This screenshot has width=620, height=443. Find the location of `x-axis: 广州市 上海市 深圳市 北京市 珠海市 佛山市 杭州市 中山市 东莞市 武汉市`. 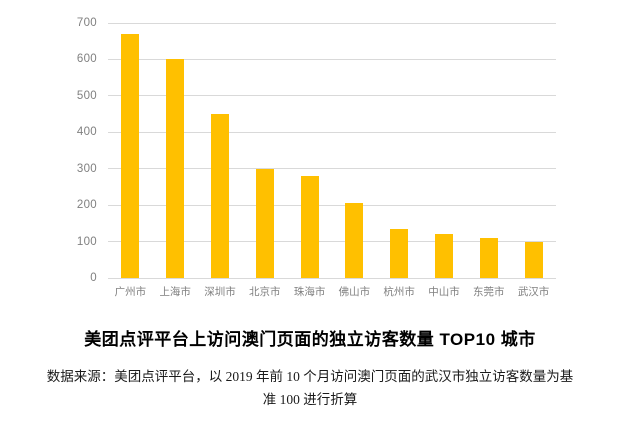

x-axis: 广州市 上海市 深圳市 北京市 珠海市 佛山市 杭州市 中山市 东莞市 武汉市 is located at coordinates (332, 291).